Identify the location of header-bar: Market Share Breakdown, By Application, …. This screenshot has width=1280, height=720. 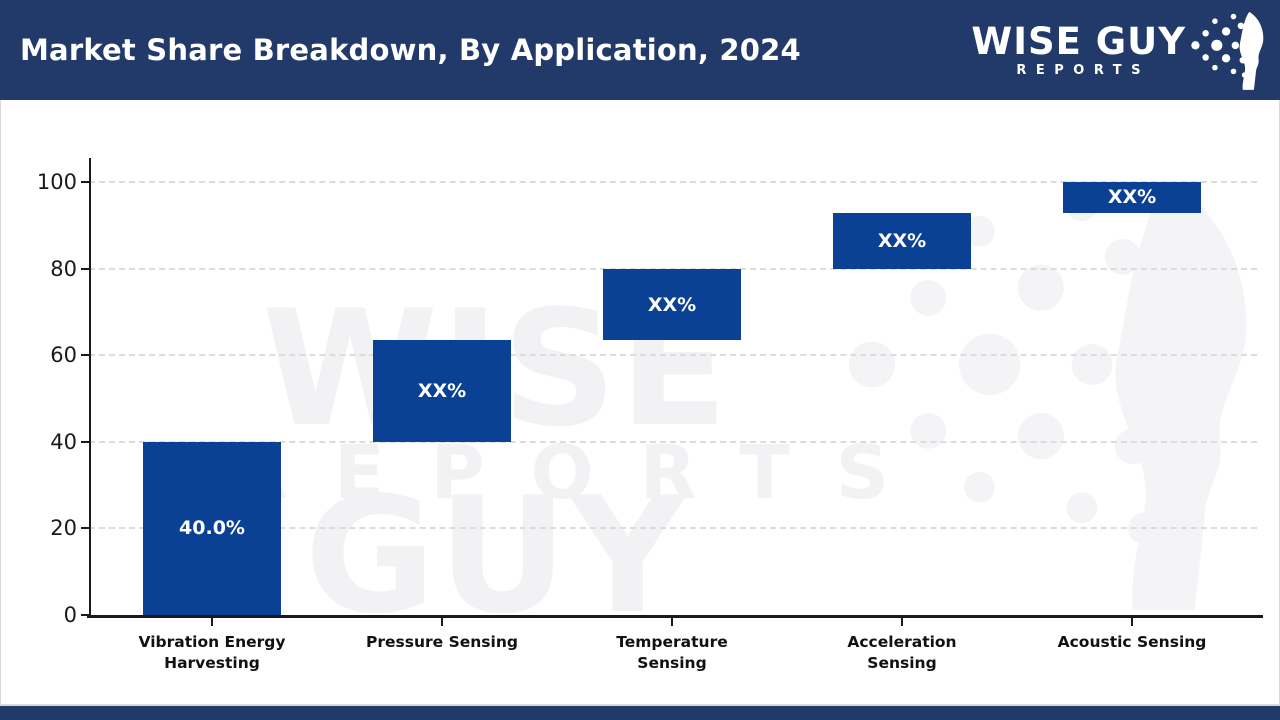
(640, 50).